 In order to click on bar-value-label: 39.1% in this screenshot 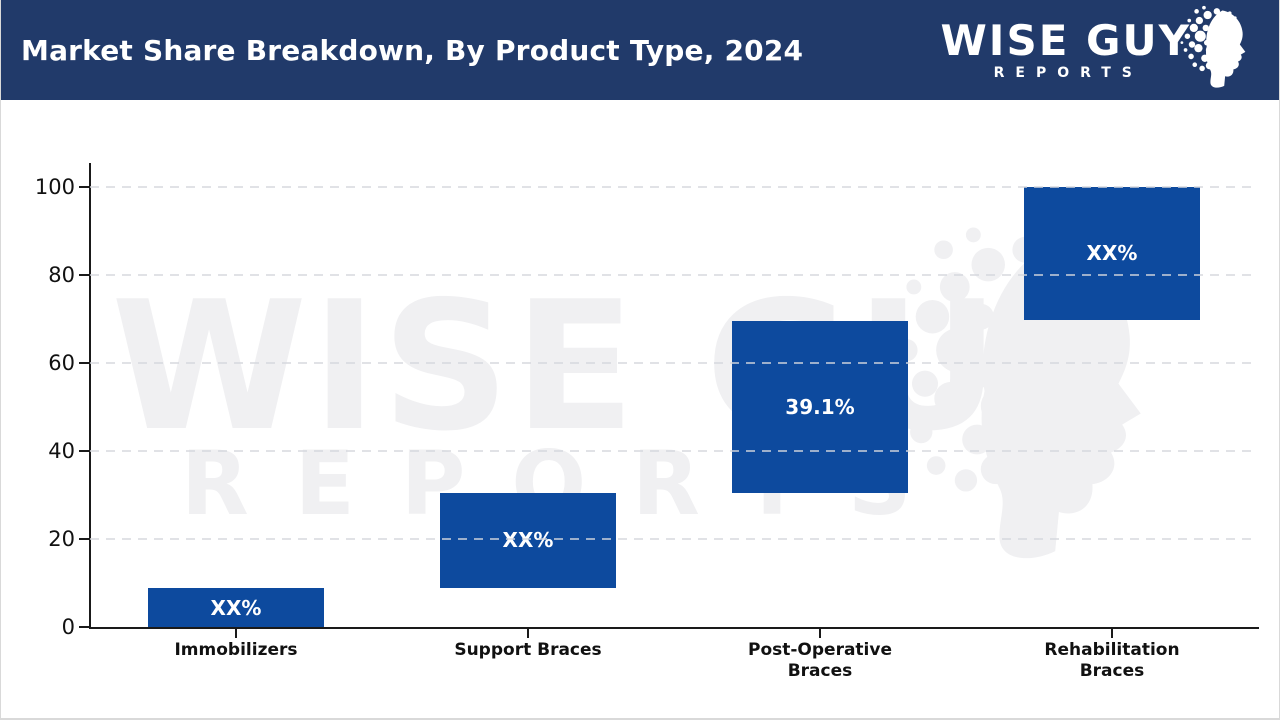, I will do `click(820, 407)`.